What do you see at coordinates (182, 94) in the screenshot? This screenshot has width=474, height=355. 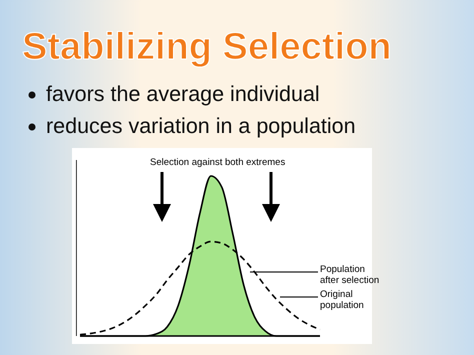 I see `text: favors the average individual` at bounding box center [182, 94].